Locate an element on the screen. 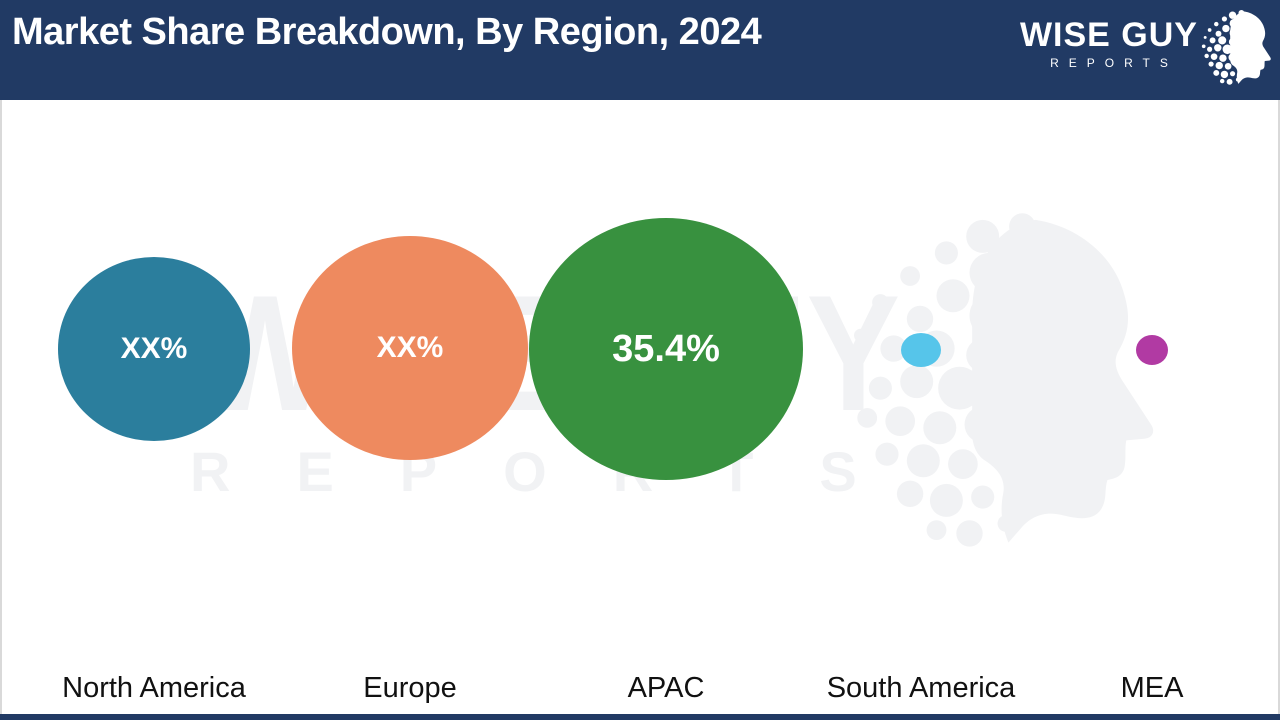 The width and height of the screenshot is (1280, 720). bubble-apac: 35.4% is located at coordinates (666, 349).